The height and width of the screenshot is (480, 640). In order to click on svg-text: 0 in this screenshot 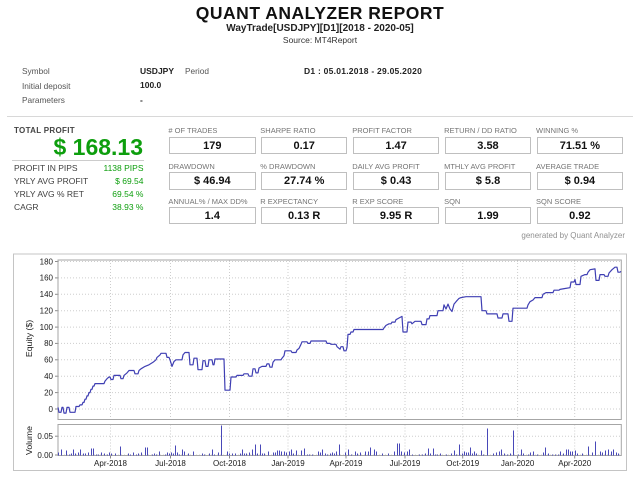, I will do `click(51, 409)`.